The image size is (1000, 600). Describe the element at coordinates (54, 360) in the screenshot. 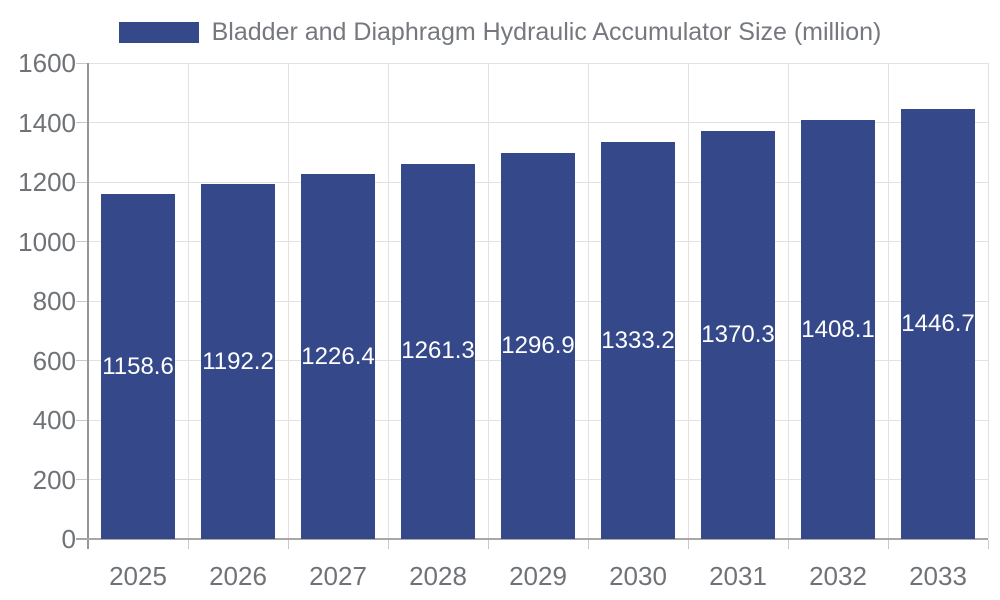

I see `y-axis-label: 600` at that location.